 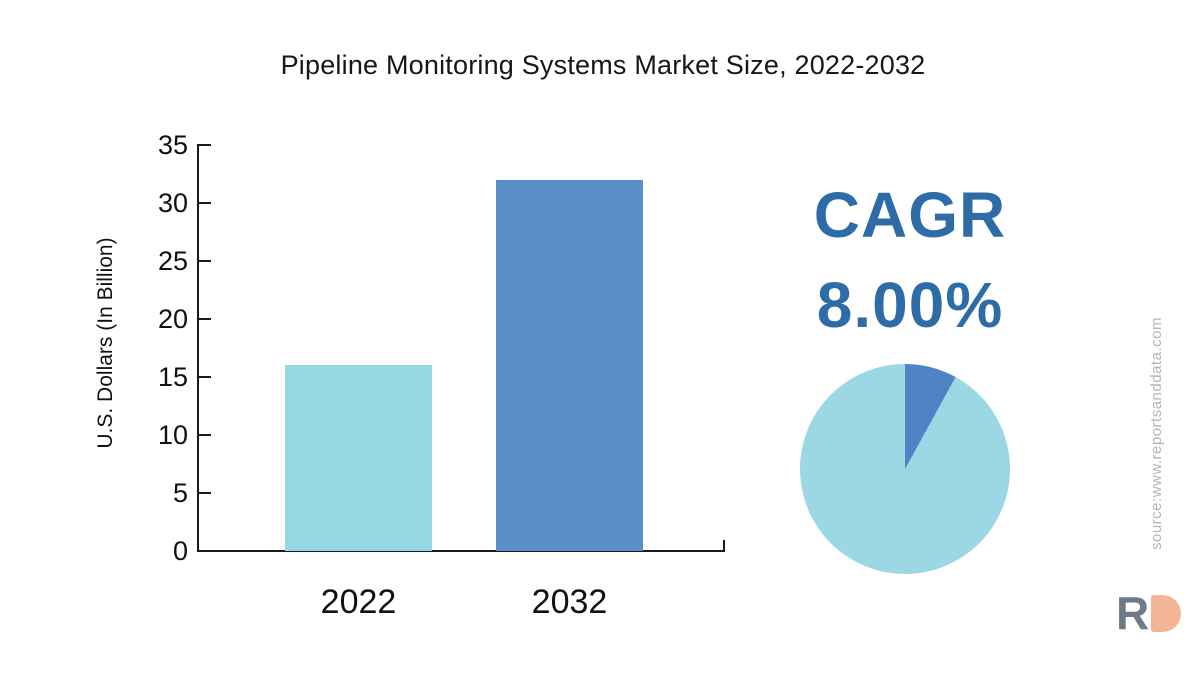 What do you see at coordinates (910, 305) in the screenshot?
I see `cagr-value: 8.00%` at bounding box center [910, 305].